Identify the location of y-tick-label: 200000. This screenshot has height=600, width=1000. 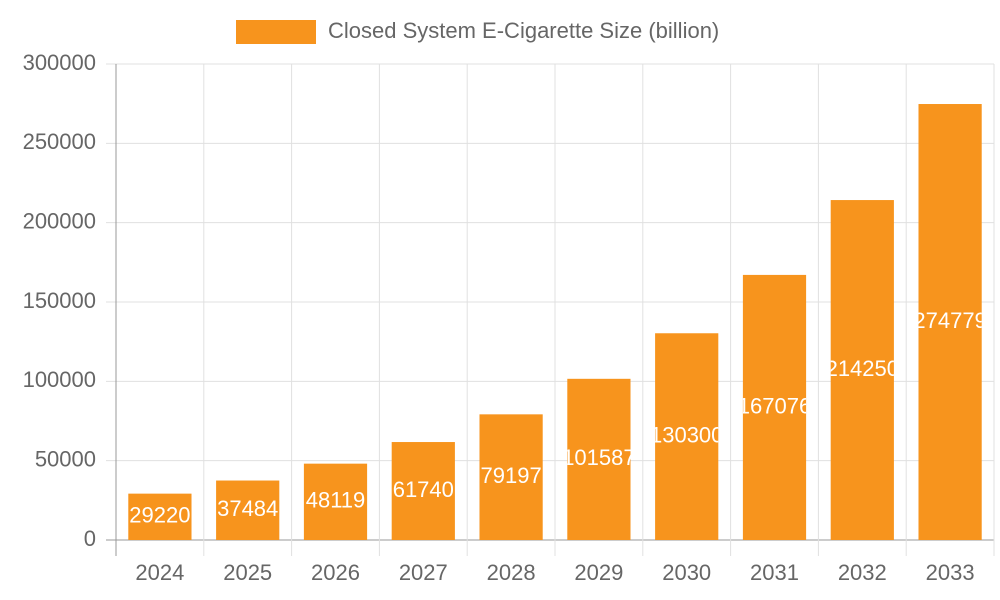
(59, 220).